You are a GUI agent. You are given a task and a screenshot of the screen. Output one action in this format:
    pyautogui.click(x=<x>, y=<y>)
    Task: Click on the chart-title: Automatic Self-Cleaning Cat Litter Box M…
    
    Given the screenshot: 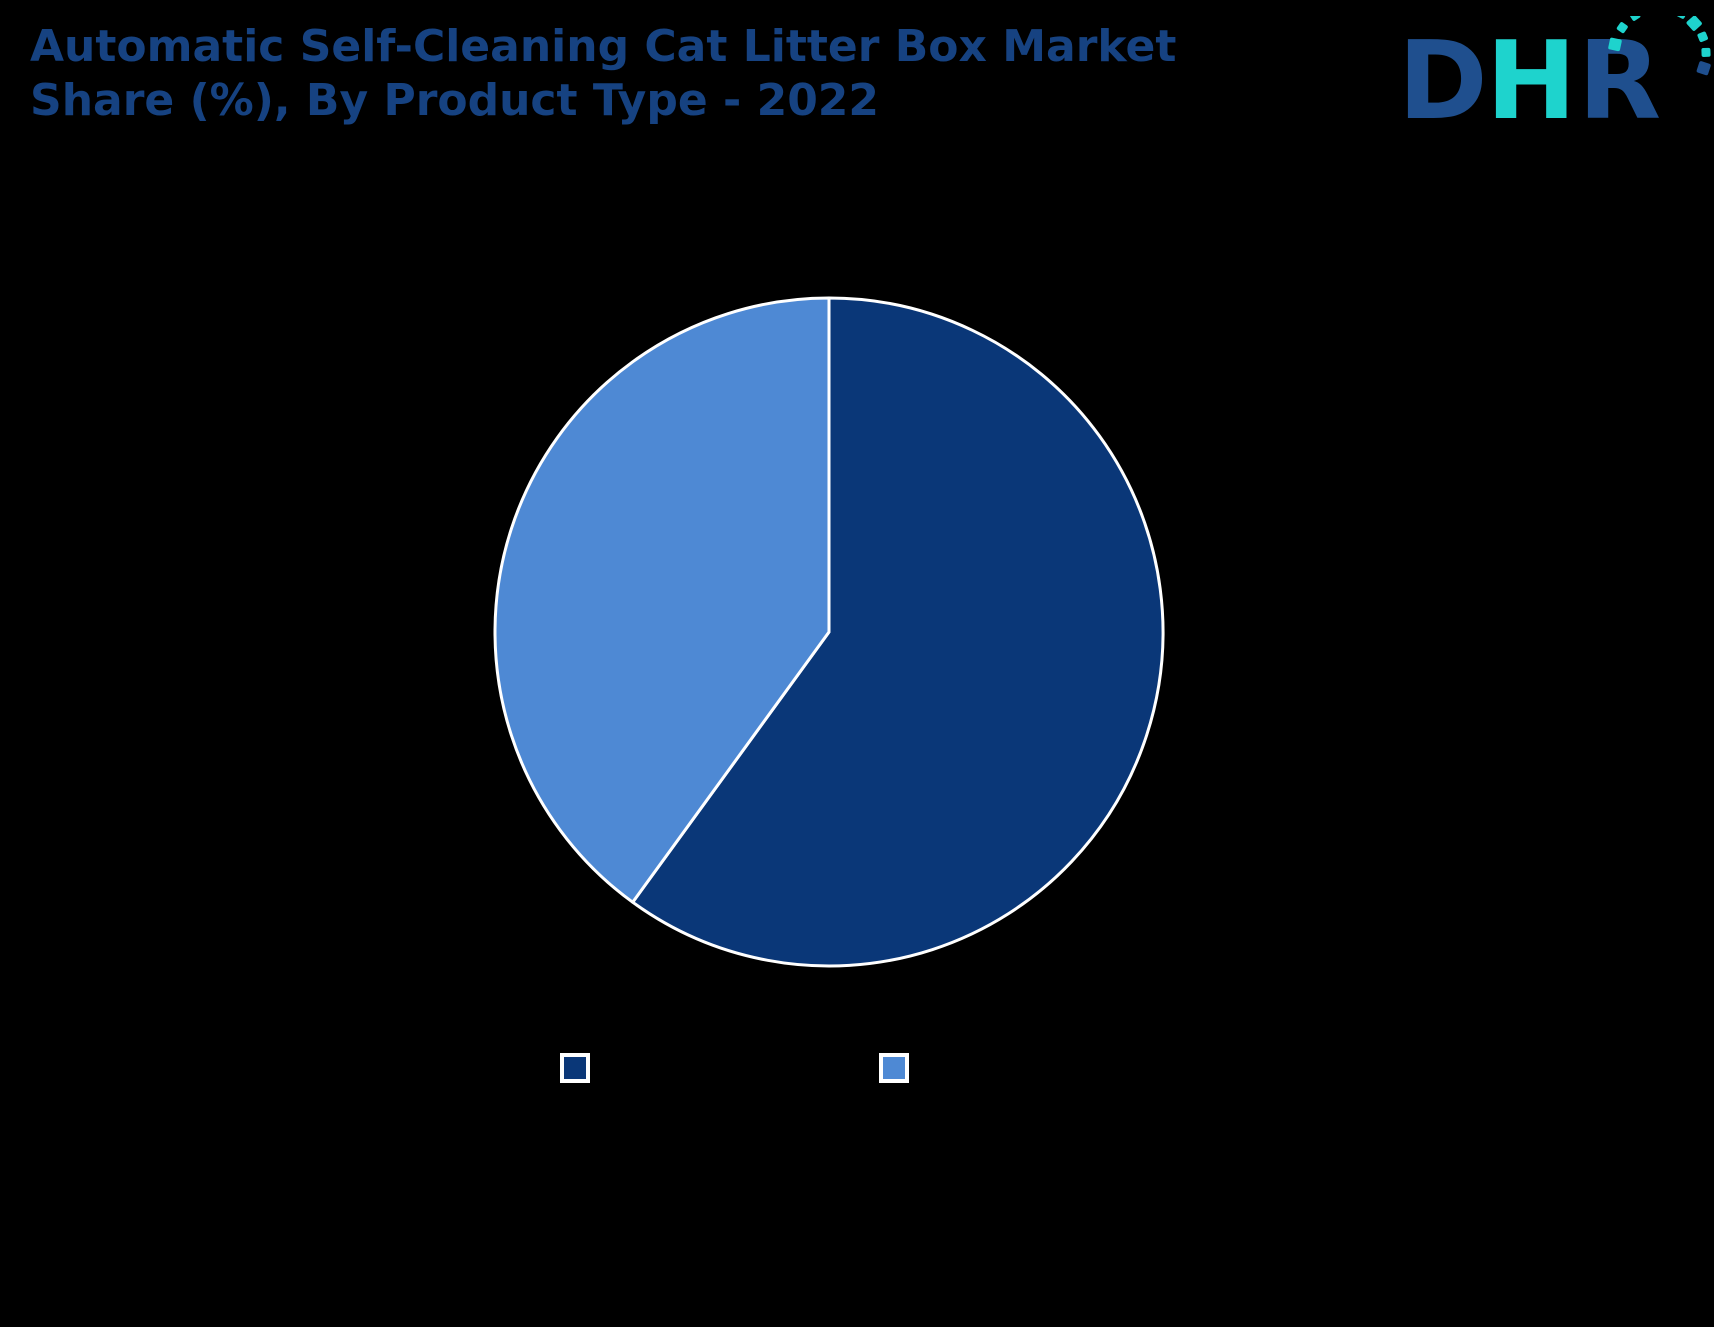 What is the action you would take?
    pyautogui.click(x=603, y=73)
    